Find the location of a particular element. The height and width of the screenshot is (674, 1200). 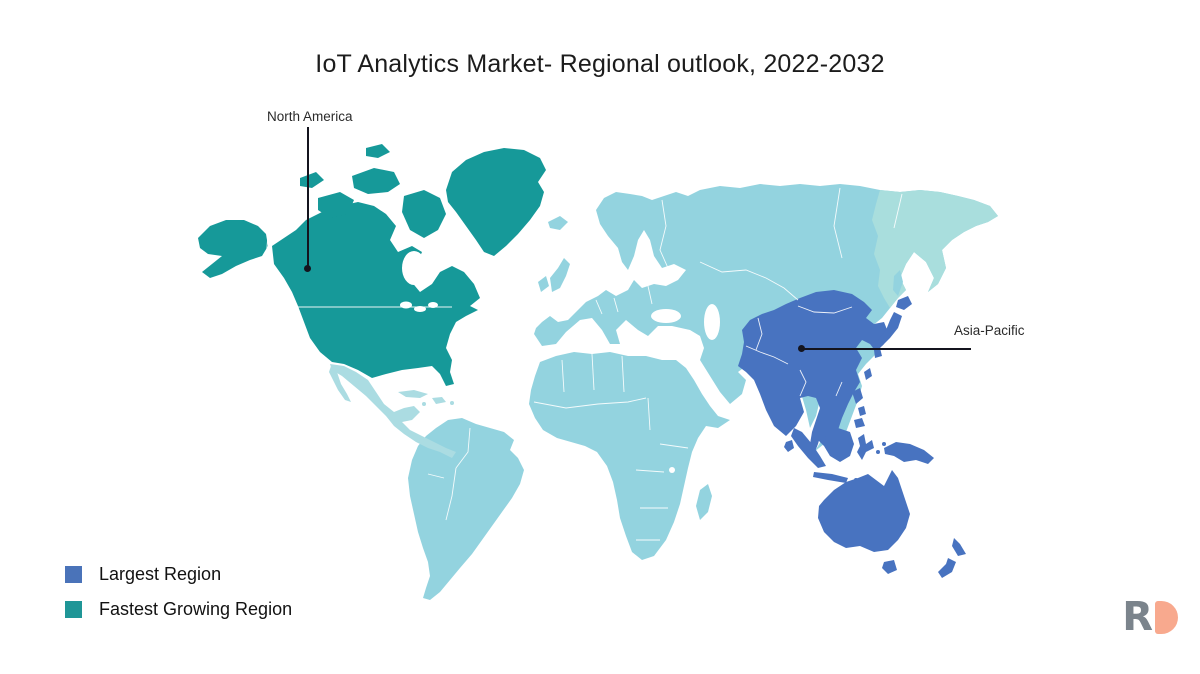

logo-letter-d-shape is located at coordinates (1166, 617).